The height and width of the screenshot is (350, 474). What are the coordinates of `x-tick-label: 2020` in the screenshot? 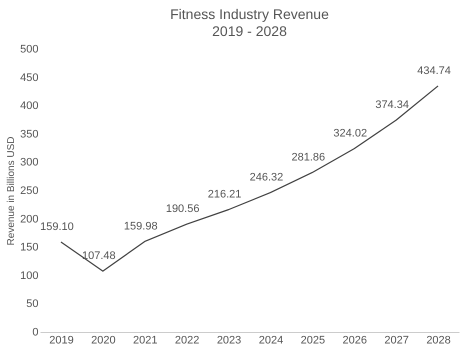 It's located at (103, 340).